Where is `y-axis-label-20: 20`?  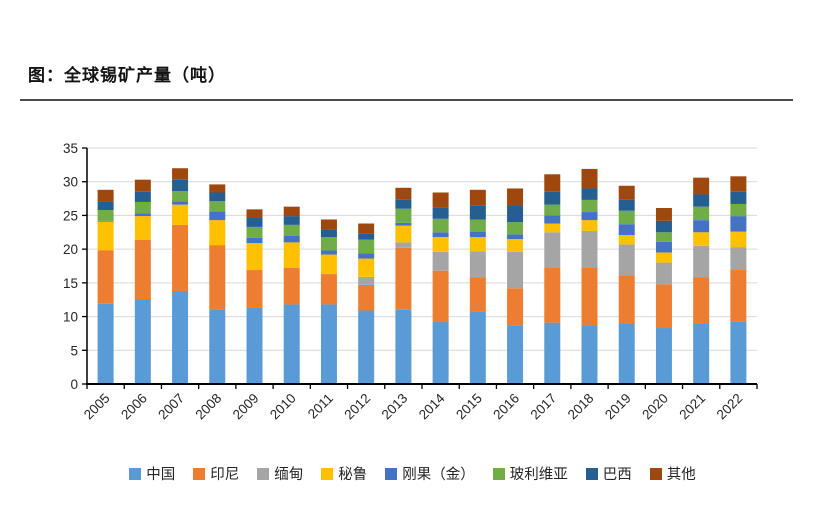
y-axis-label-20: 20 is located at coordinates (70, 249).